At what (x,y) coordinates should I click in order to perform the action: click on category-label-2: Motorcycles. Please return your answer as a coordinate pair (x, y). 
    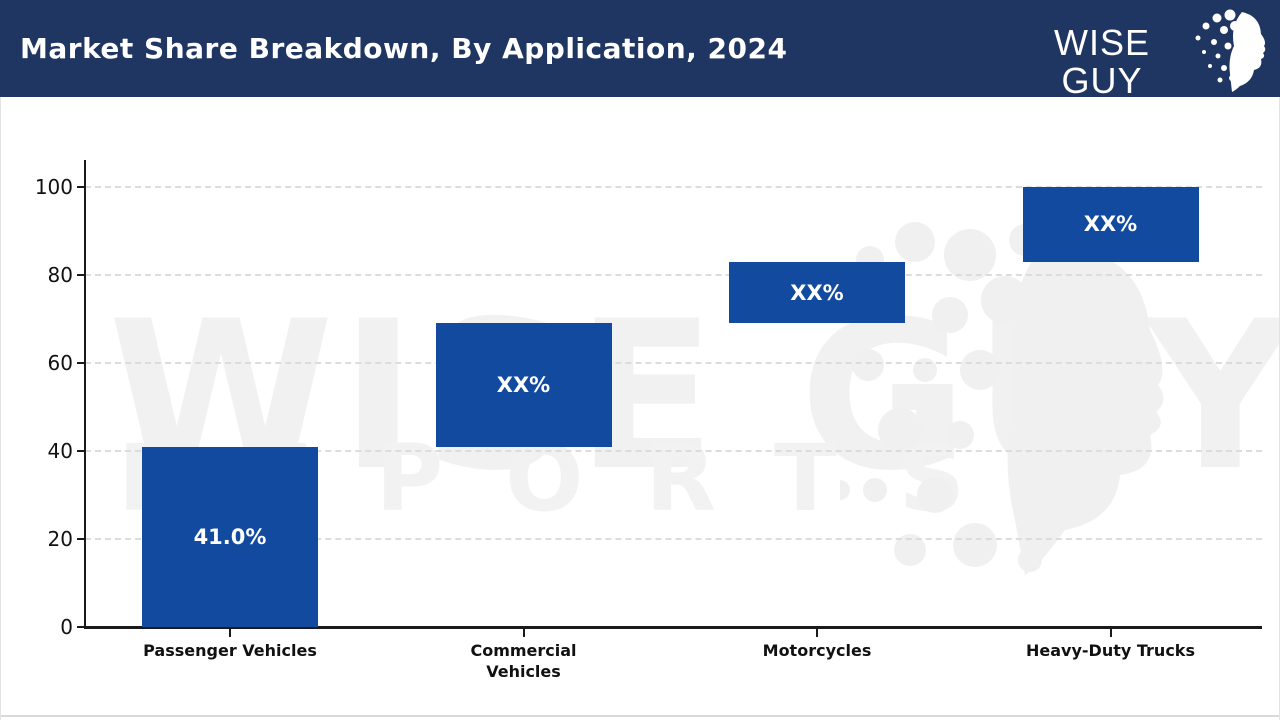
    Looking at the image, I should click on (817, 650).